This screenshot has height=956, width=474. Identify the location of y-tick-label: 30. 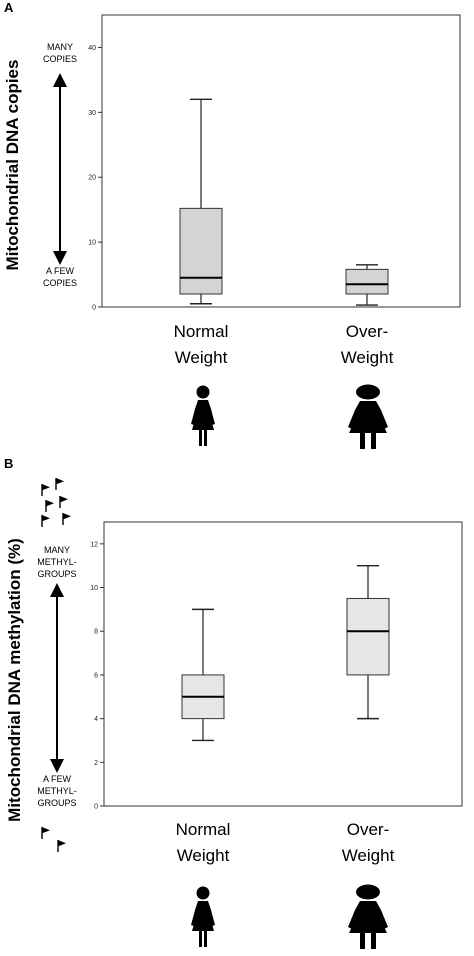
(92, 113).